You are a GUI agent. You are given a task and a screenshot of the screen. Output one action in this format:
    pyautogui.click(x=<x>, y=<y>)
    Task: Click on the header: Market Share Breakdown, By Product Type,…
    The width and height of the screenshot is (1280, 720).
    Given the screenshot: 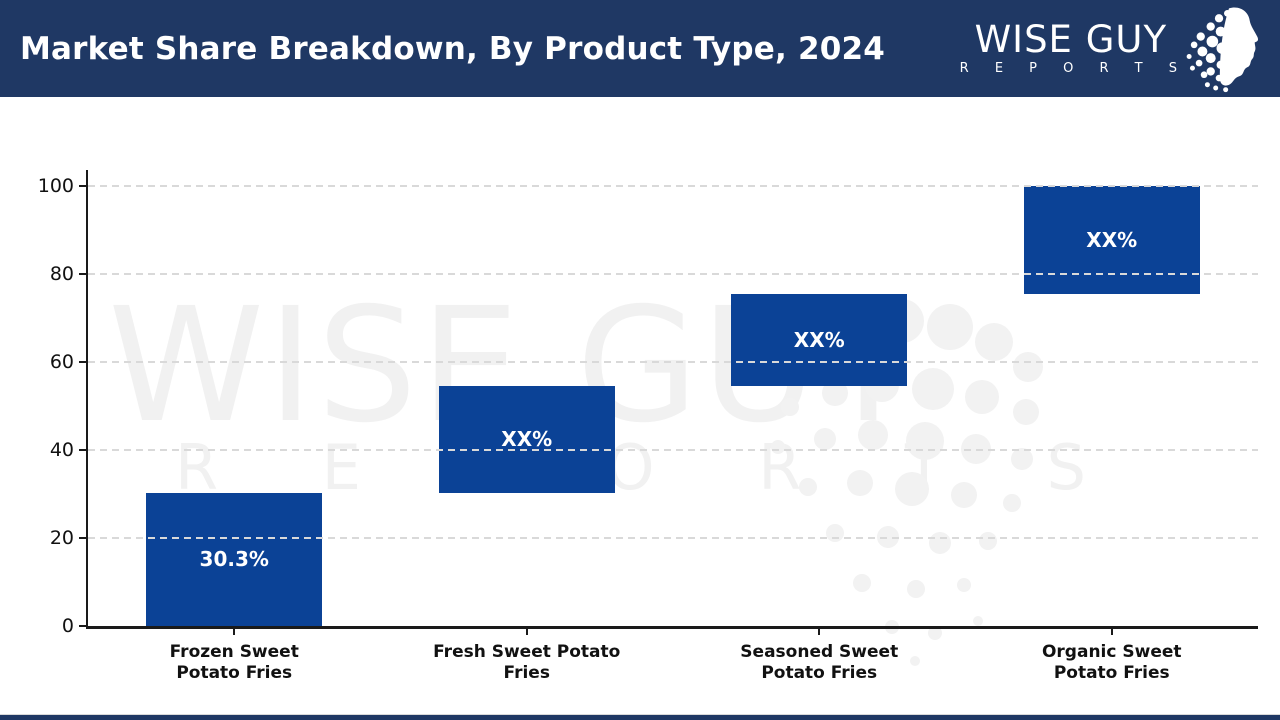 What is the action you would take?
    pyautogui.click(x=640, y=48)
    